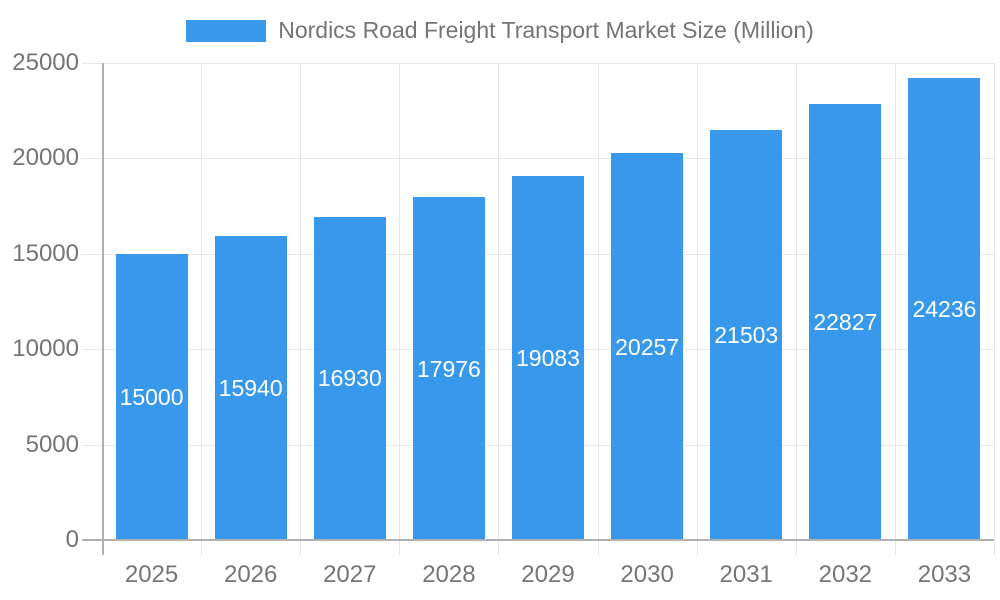 This screenshot has width=1000, height=600. What do you see at coordinates (250, 574) in the screenshot?
I see `x-tick-label: 2026` at bounding box center [250, 574].